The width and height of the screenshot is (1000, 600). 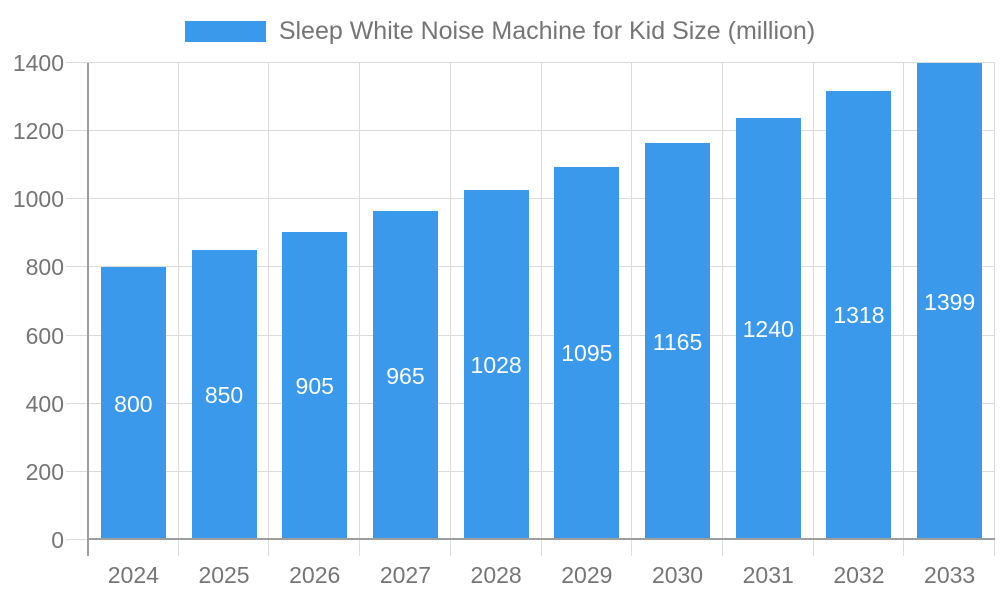 I want to click on x-axis-tick-label: 2029, so click(x=587, y=575).